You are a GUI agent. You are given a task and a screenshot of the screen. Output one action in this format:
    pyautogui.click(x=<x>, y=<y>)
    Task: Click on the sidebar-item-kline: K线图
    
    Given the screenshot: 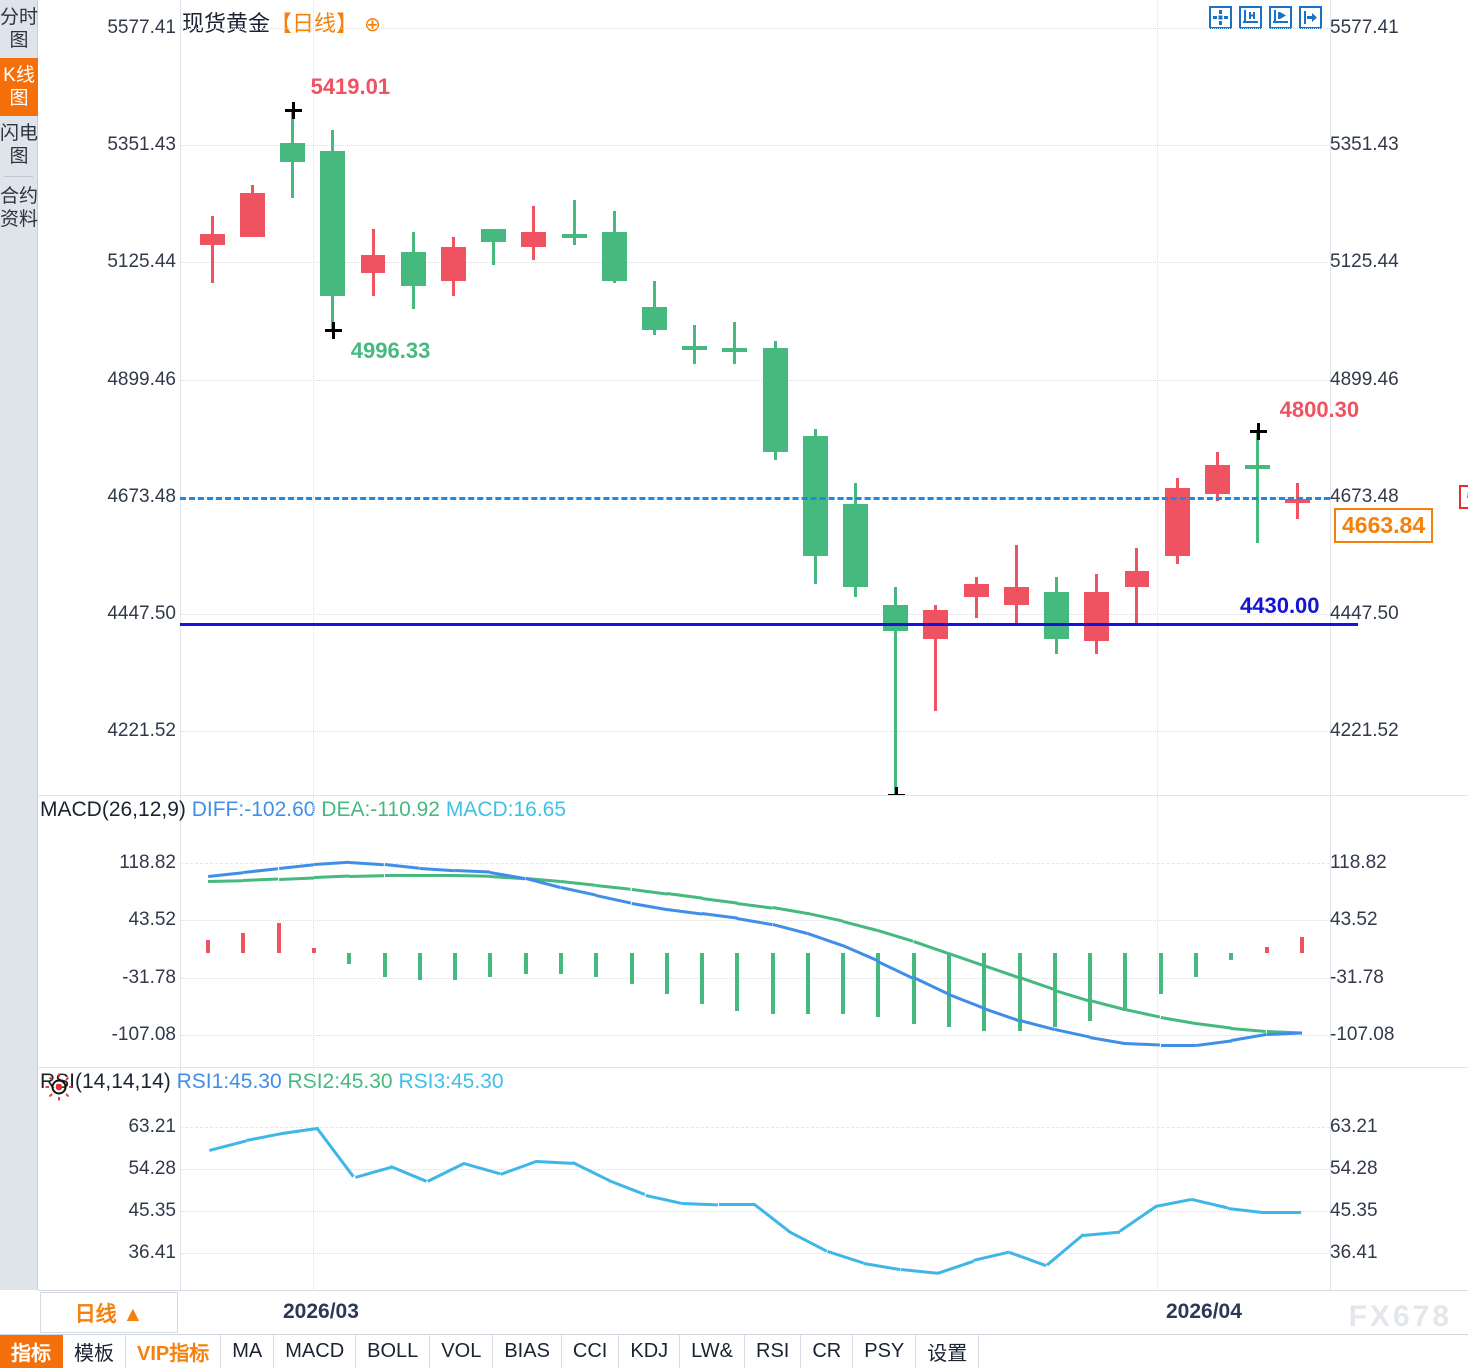 What is the action you would take?
    pyautogui.click(x=19, y=87)
    